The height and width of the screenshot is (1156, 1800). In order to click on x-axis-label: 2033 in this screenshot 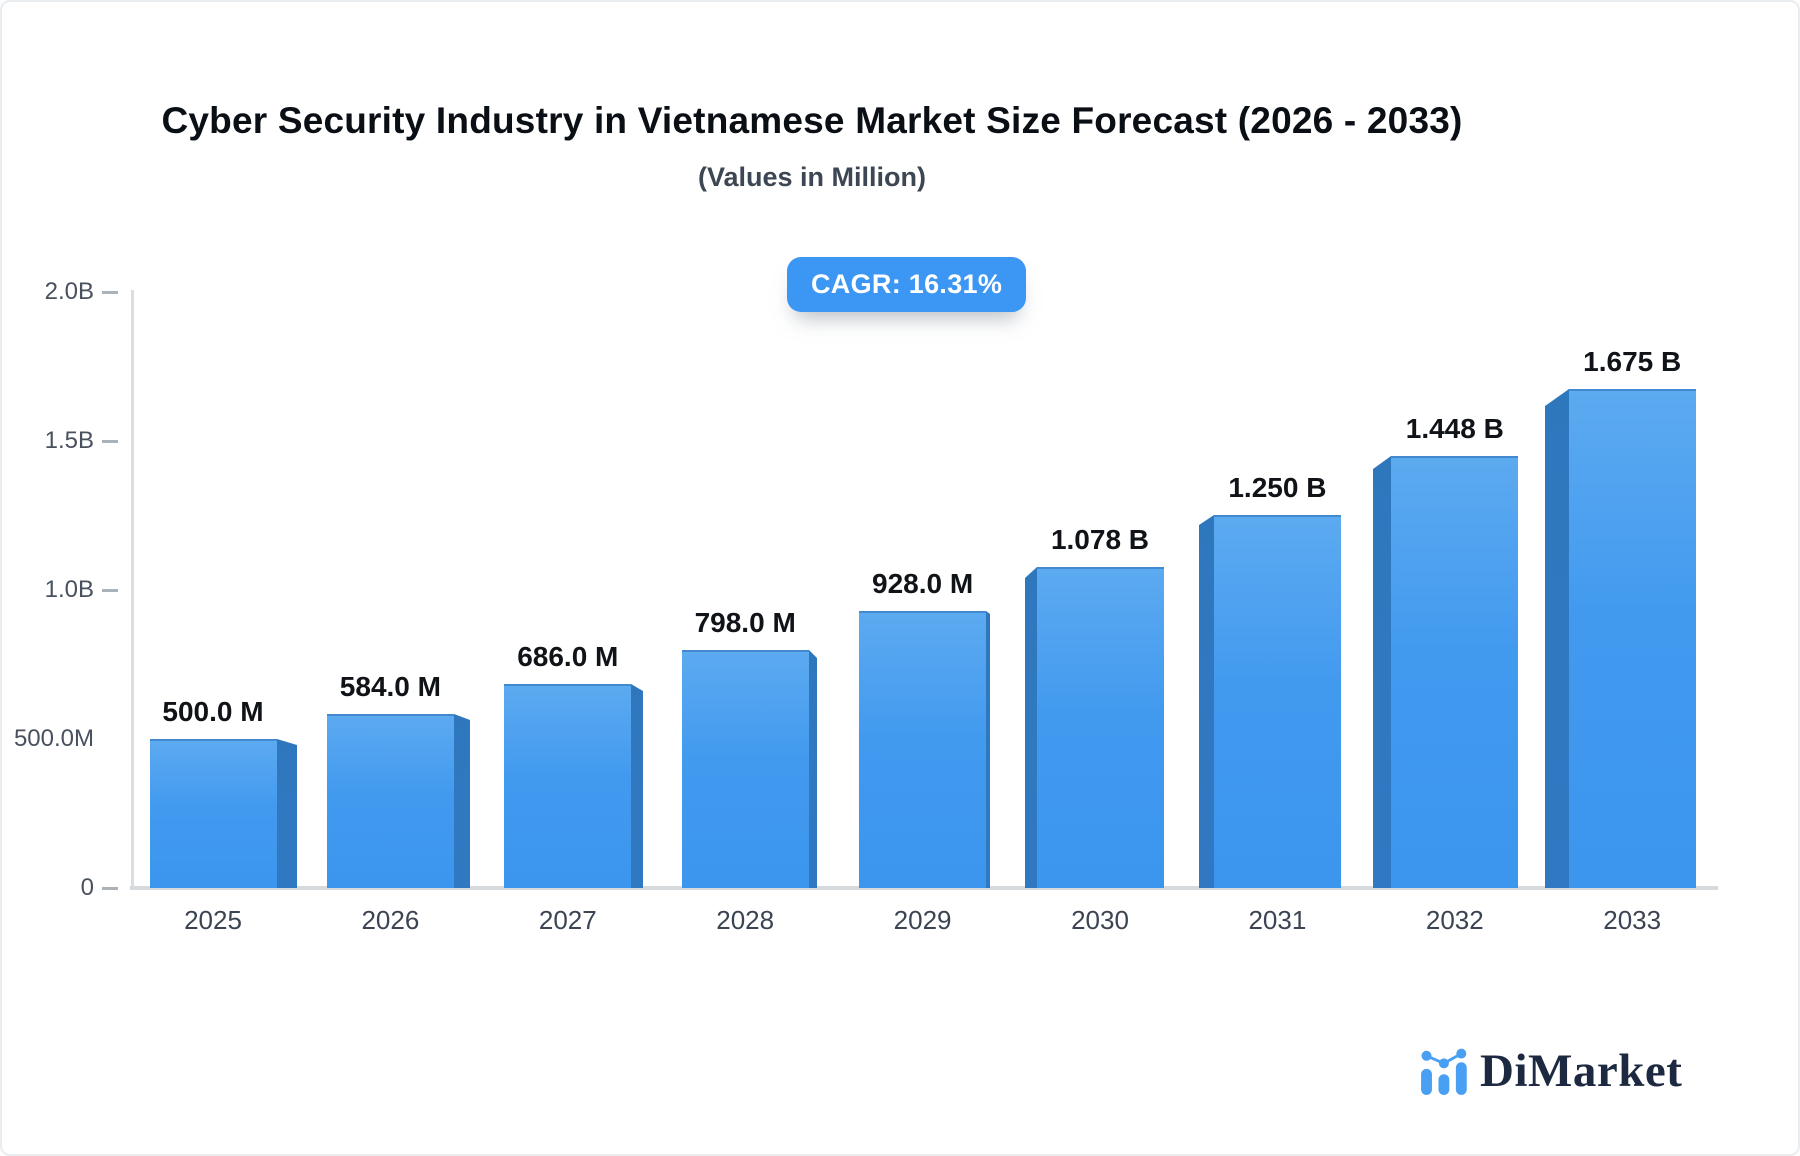, I will do `click(1632, 920)`.